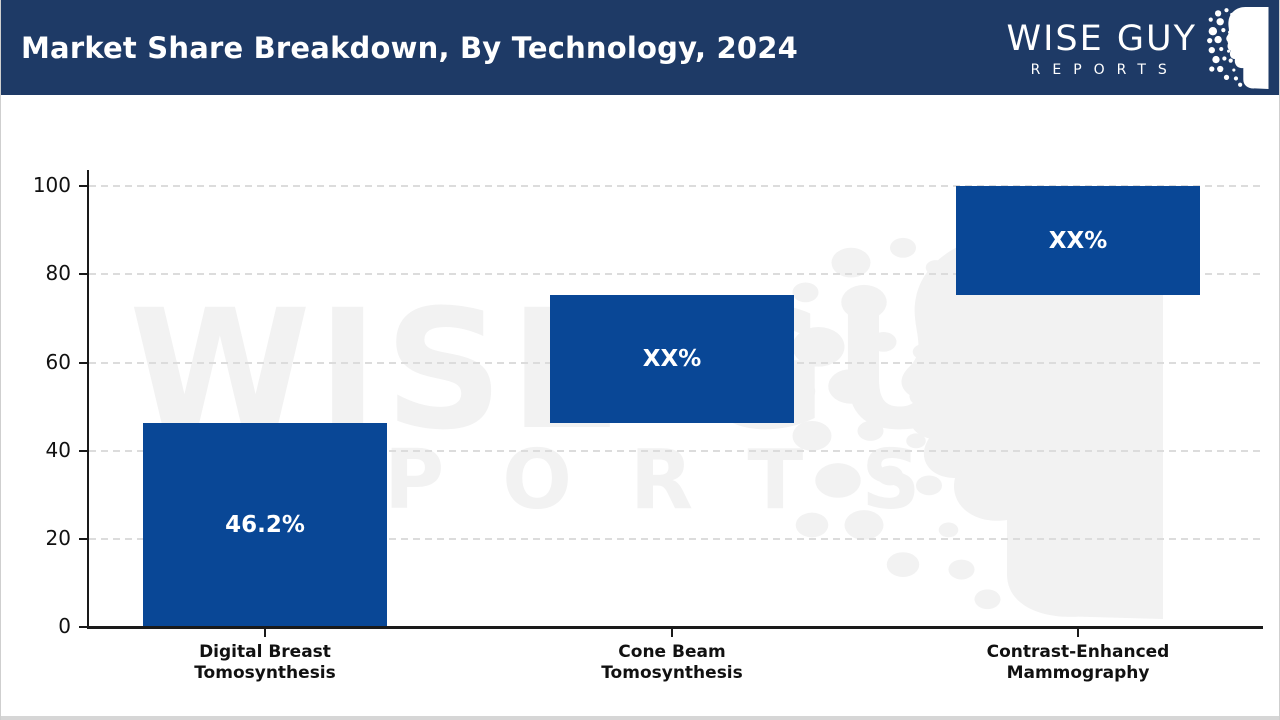  I want to click on bottom-border, so click(640, 718).